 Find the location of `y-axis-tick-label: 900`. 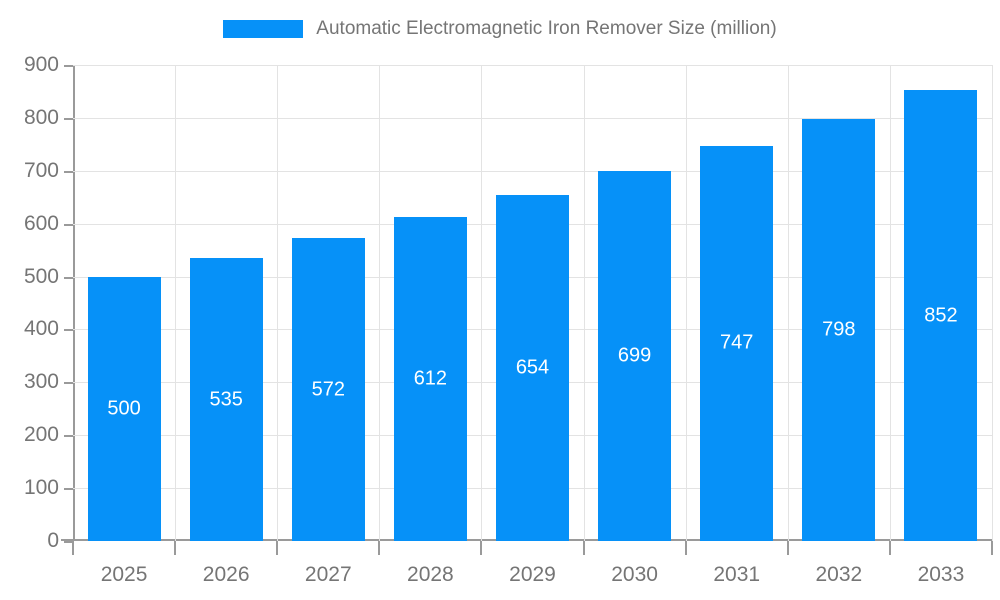

y-axis-tick-label: 900 is located at coordinates (41, 64).